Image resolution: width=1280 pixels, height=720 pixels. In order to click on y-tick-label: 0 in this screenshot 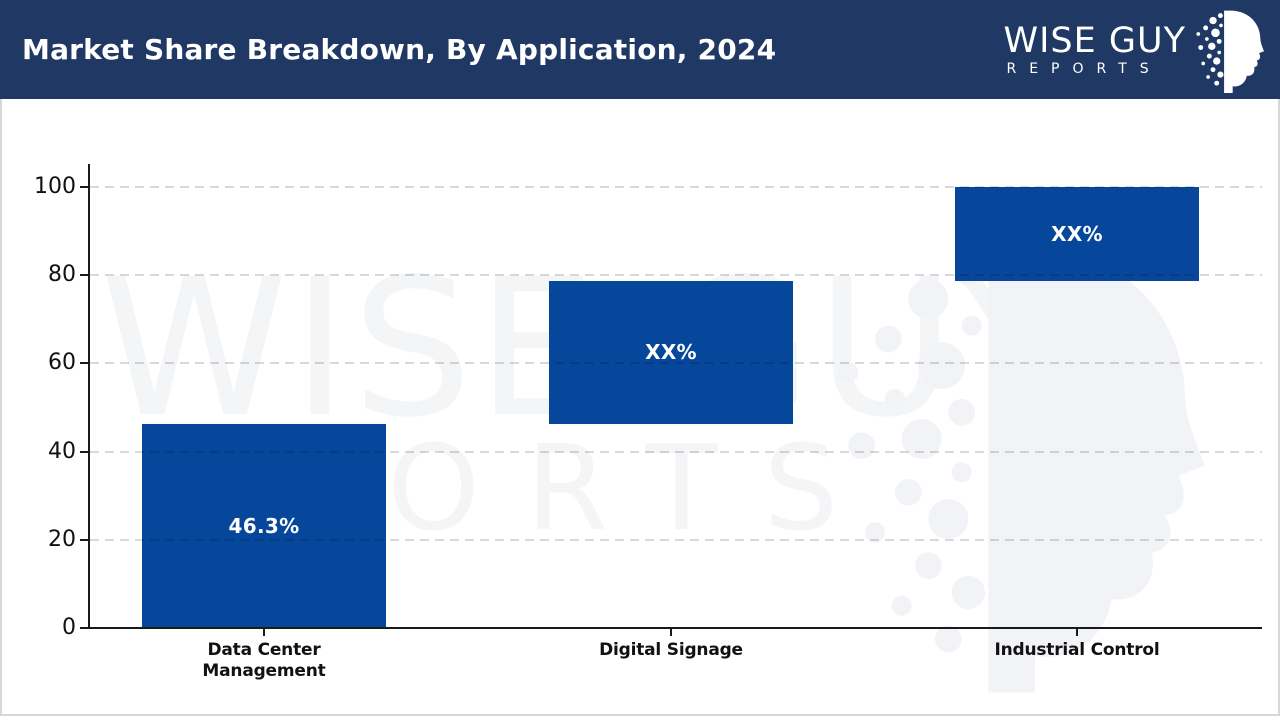, I will do `click(69, 627)`.